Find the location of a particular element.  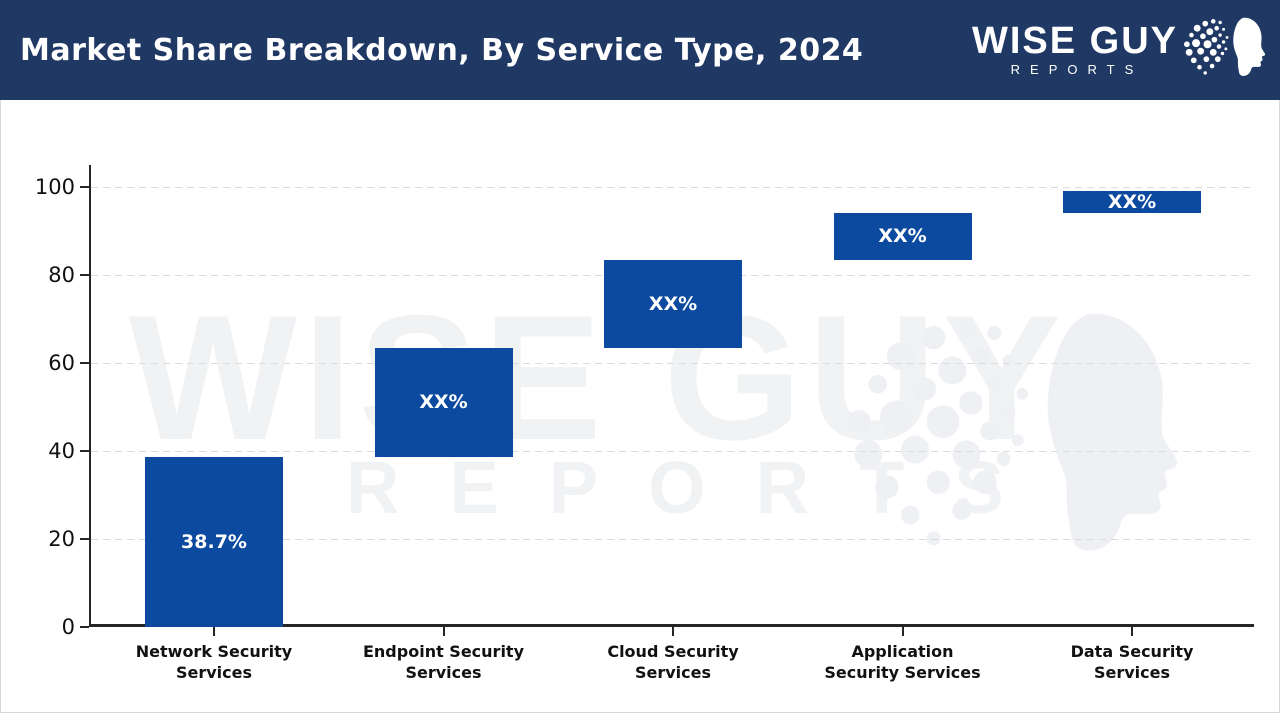

brand-wordmark: WISE GUY REPORTS is located at coordinates (1075, 50).